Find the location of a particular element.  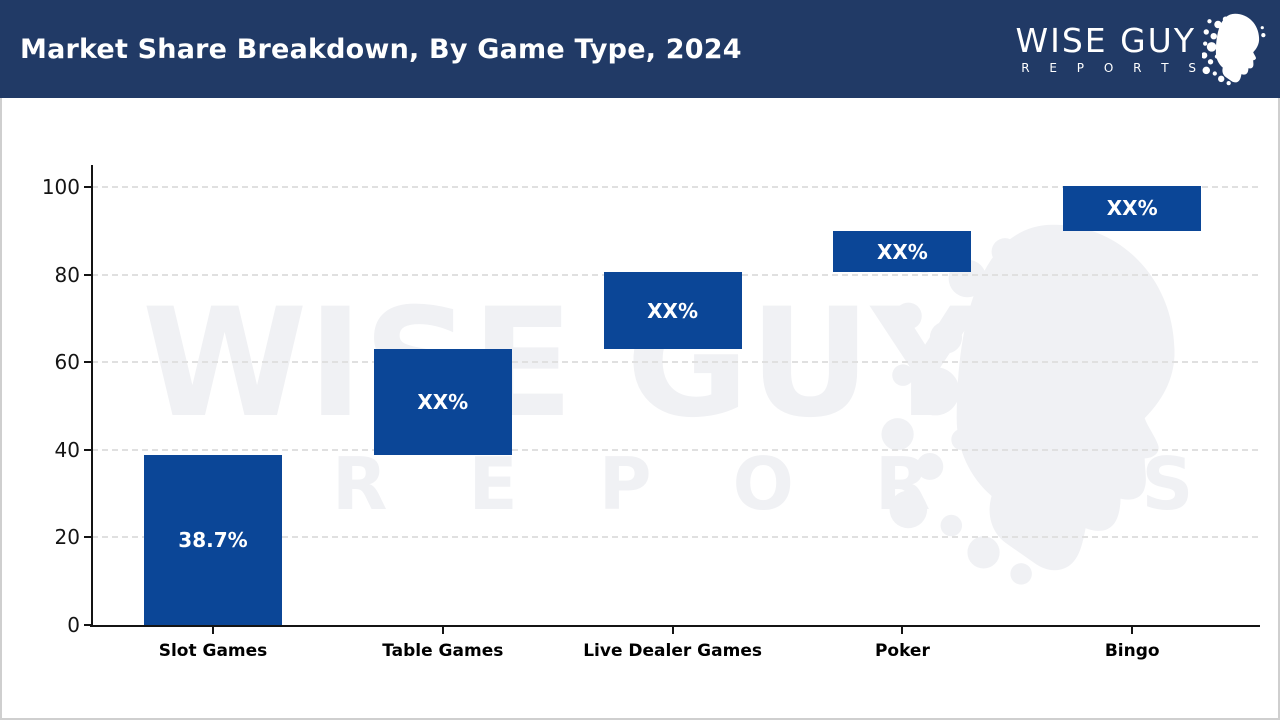

wise-guy-logo: WISE GUY R E P O R T S is located at coordinates (1140, 49).